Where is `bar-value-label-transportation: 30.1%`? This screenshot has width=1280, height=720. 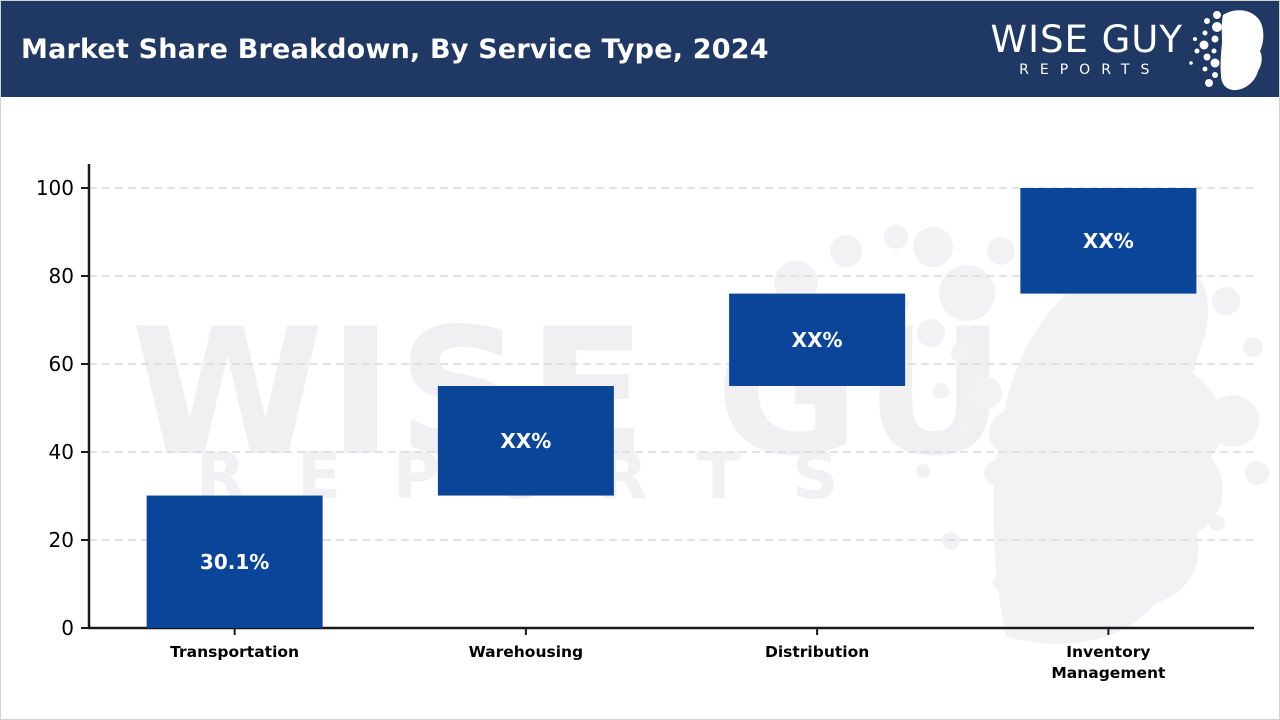
bar-value-label-transportation: 30.1% is located at coordinates (234, 562).